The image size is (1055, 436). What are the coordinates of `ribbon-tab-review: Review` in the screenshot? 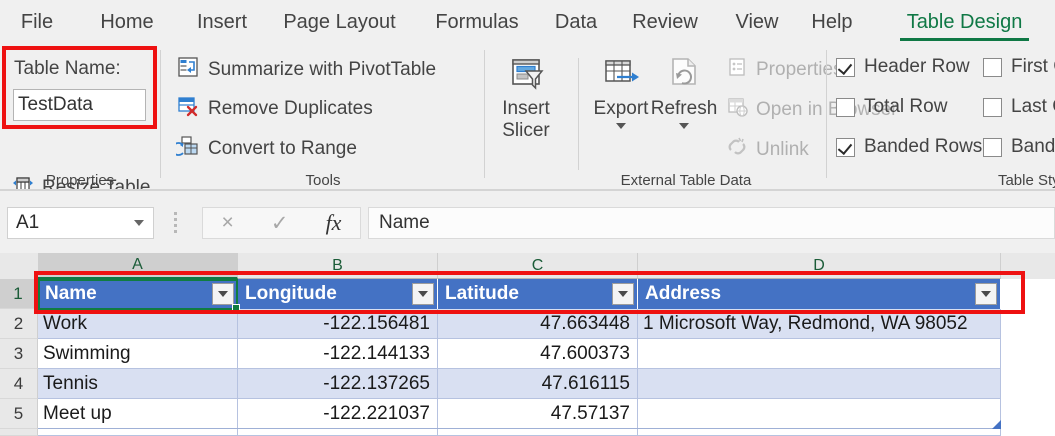 It's located at (665, 22).